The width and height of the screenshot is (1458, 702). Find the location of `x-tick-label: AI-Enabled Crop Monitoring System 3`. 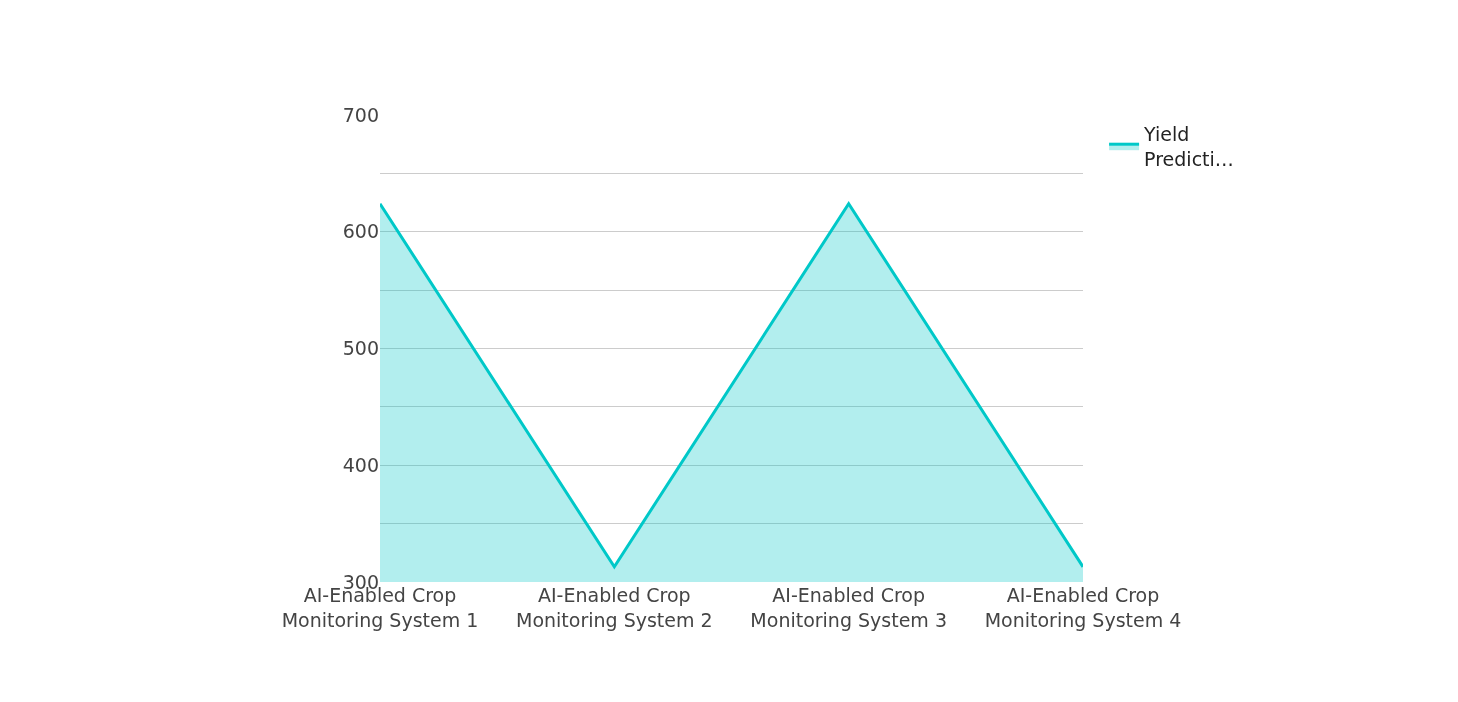

x-tick-label: AI-Enabled Crop Monitoring System 3 is located at coordinates (848, 607).